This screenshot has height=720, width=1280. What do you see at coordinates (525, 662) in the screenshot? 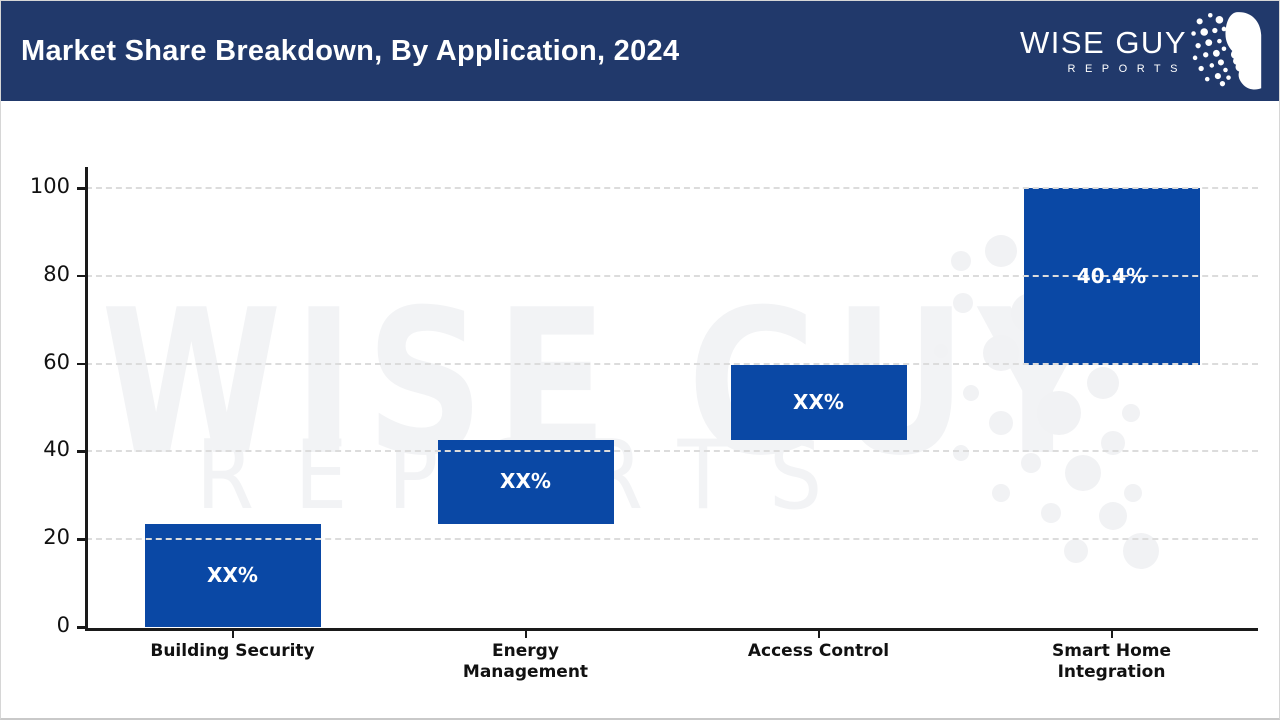
I see `category-label-energy-management: Energy Management` at bounding box center [525, 662].